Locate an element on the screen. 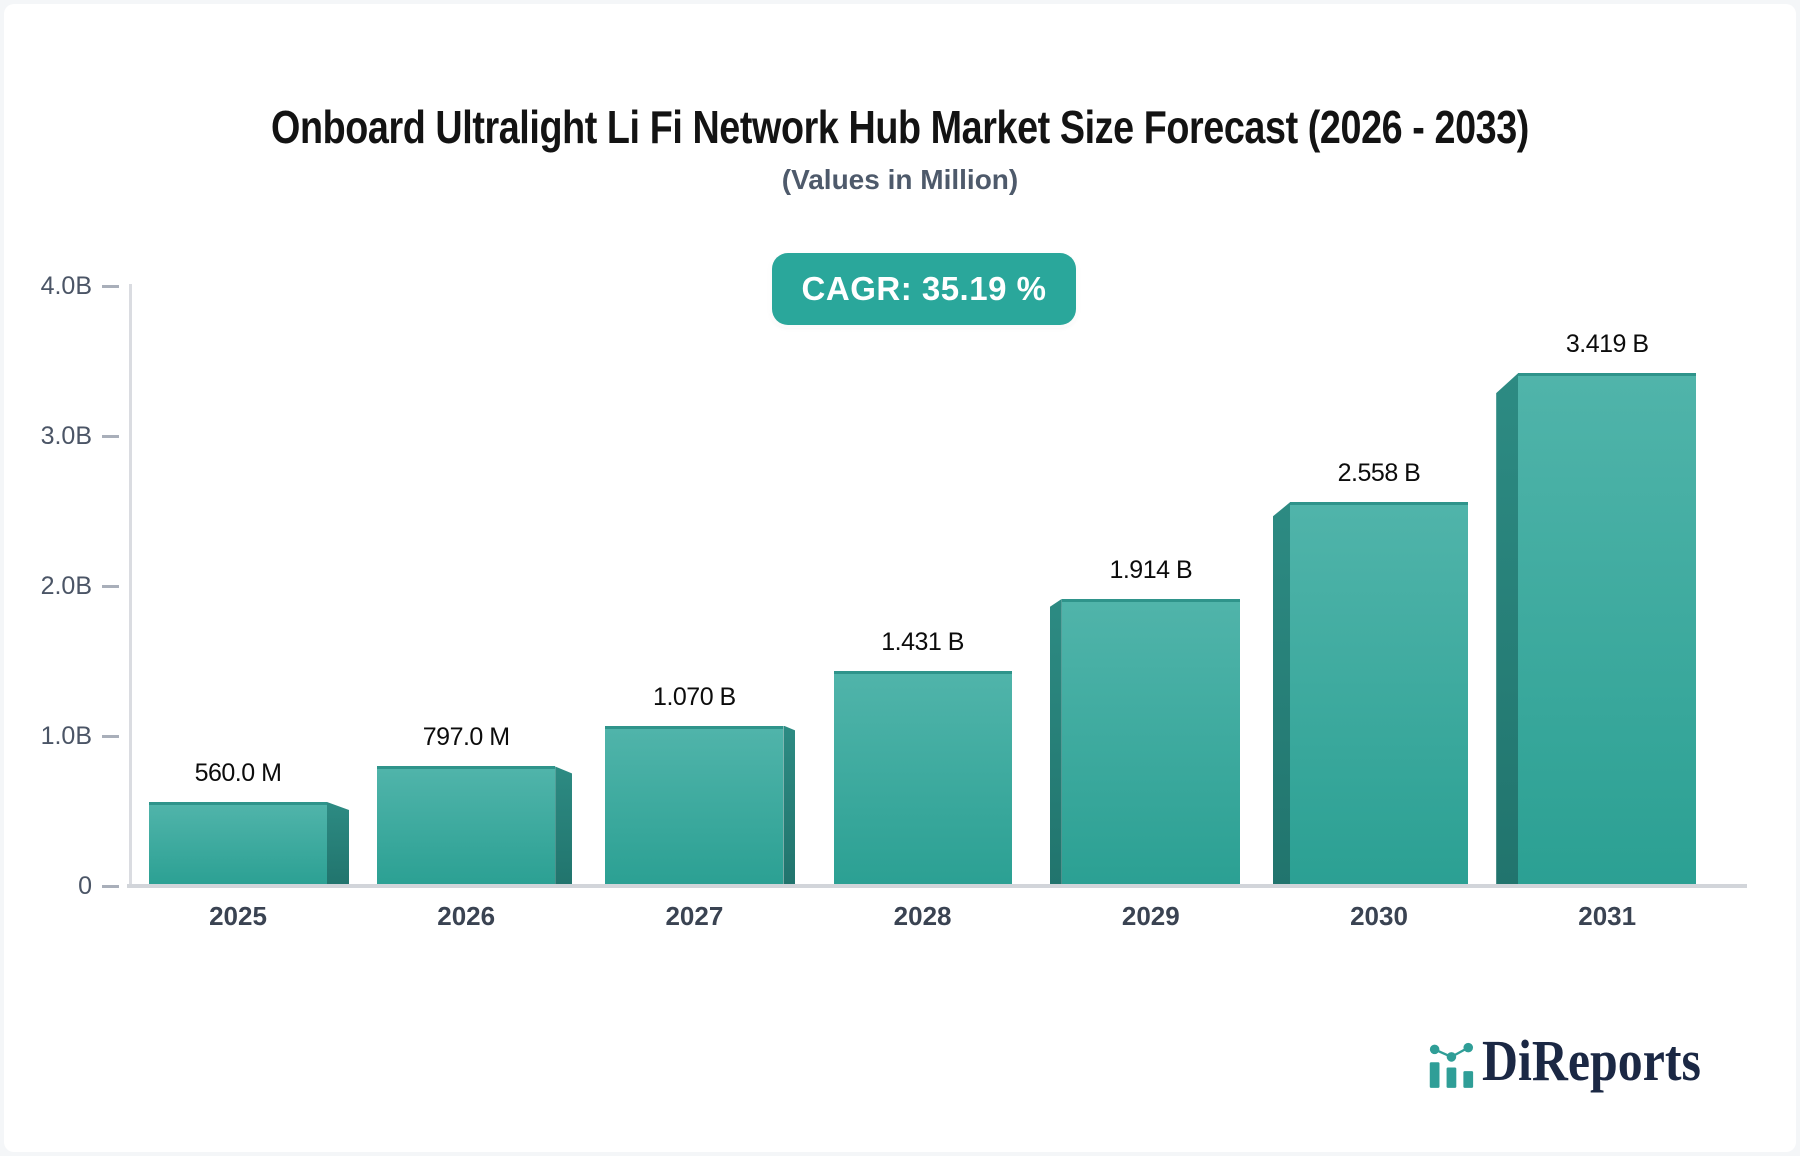 The image size is (1800, 1156). cagr-badge: CAGR: 35.19 % is located at coordinates (924, 289).